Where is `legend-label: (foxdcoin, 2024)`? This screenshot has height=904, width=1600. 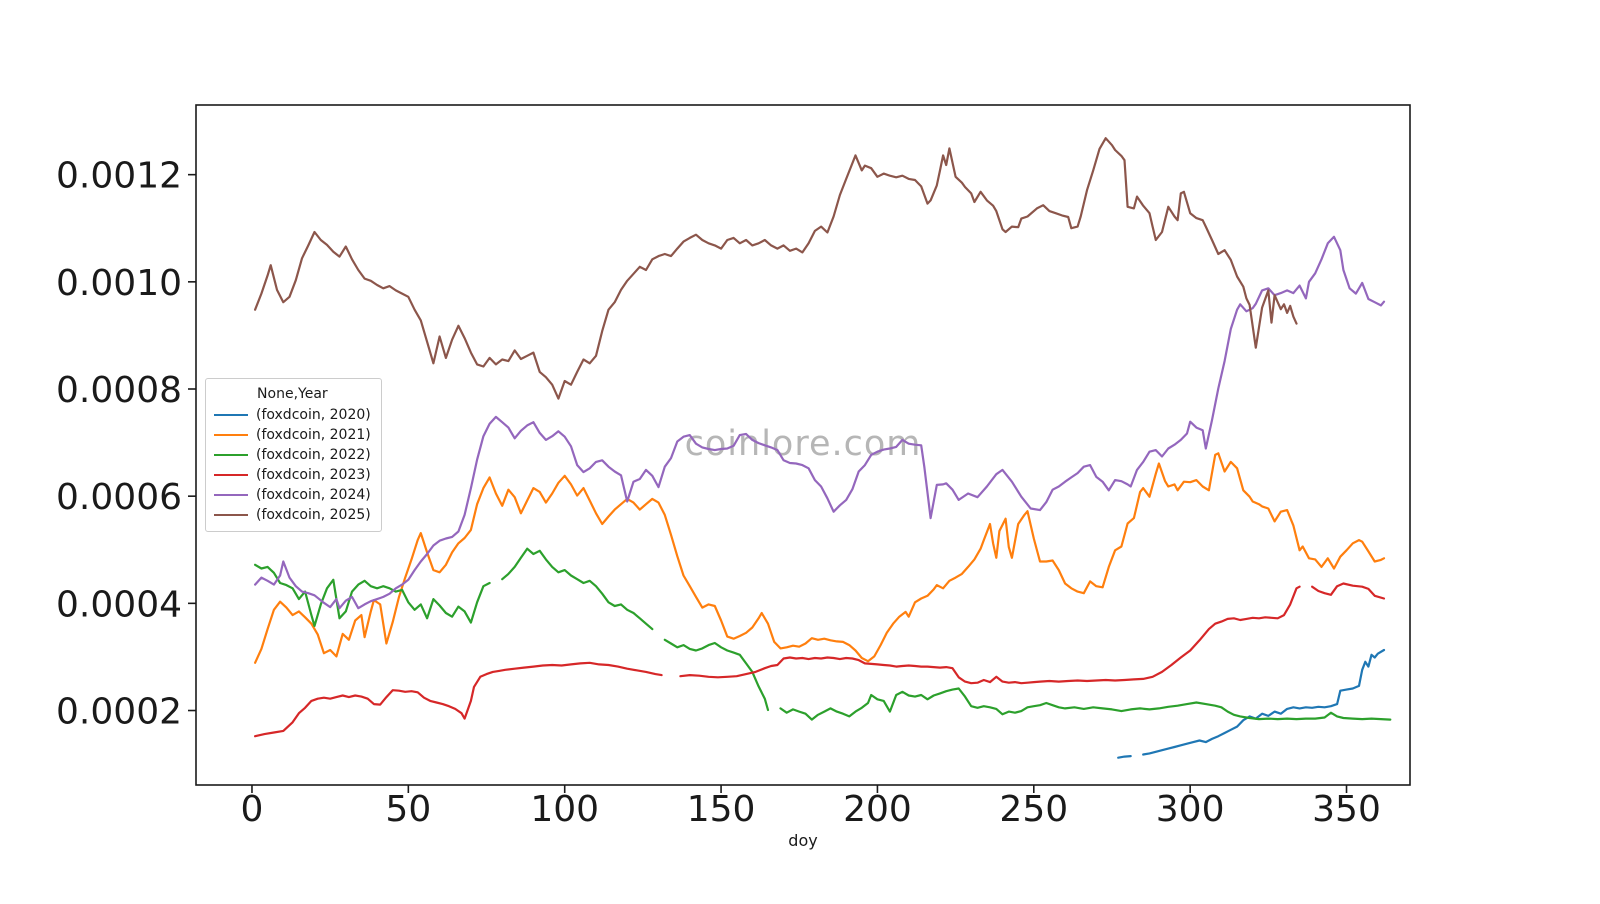 legend-label: (foxdcoin, 2024) is located at coordinates (313, 495).